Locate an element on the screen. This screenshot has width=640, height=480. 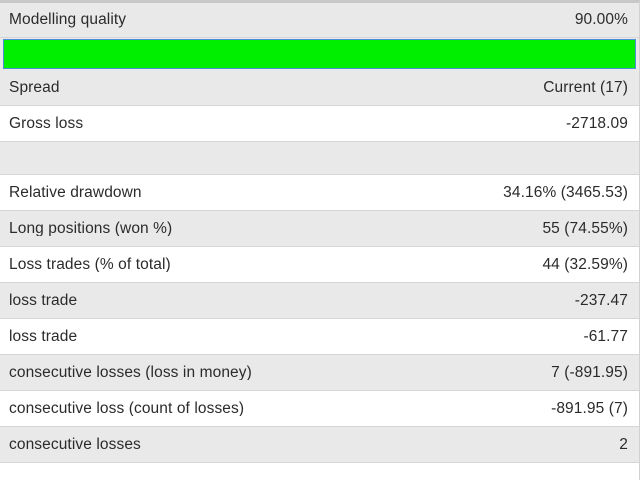
table-row: Relative drawdown 34.16% (3465.53) is located at coordinates (319, 193).